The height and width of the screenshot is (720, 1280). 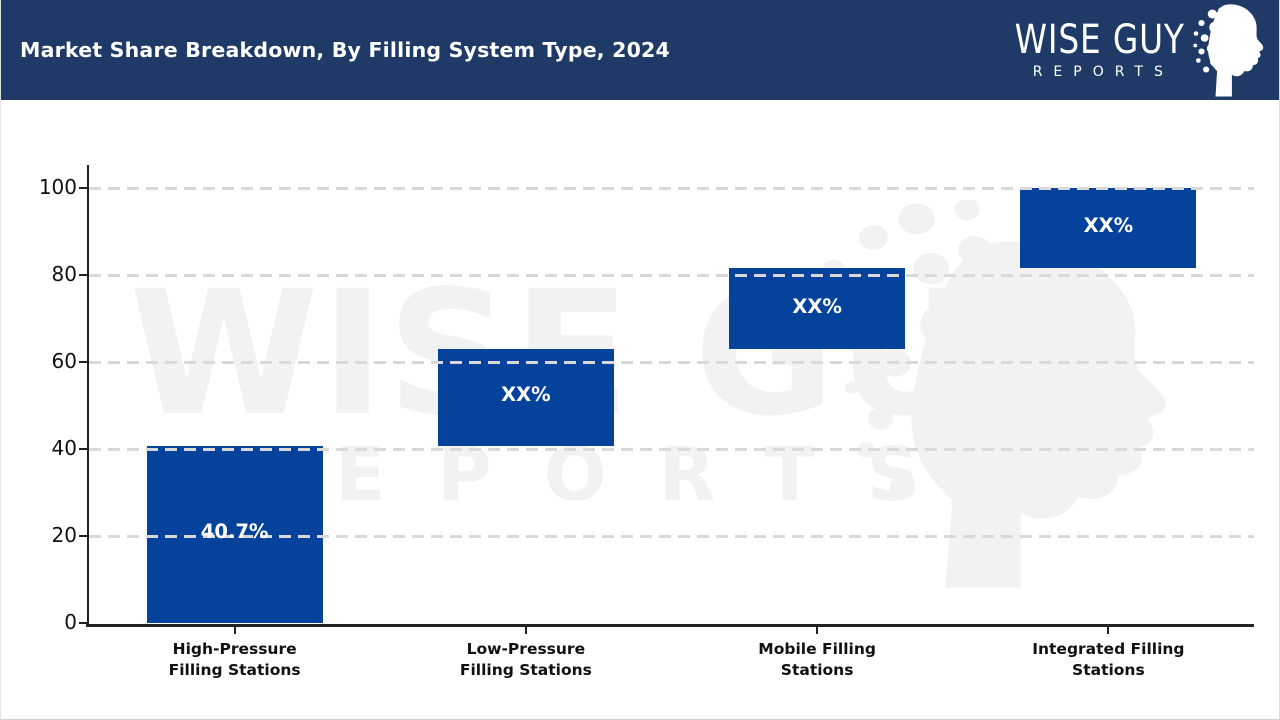 What do you see at coordinates (64, 535) in the screenshot?
I see `y-tick-label: 20` at bounding box center [64, 535].